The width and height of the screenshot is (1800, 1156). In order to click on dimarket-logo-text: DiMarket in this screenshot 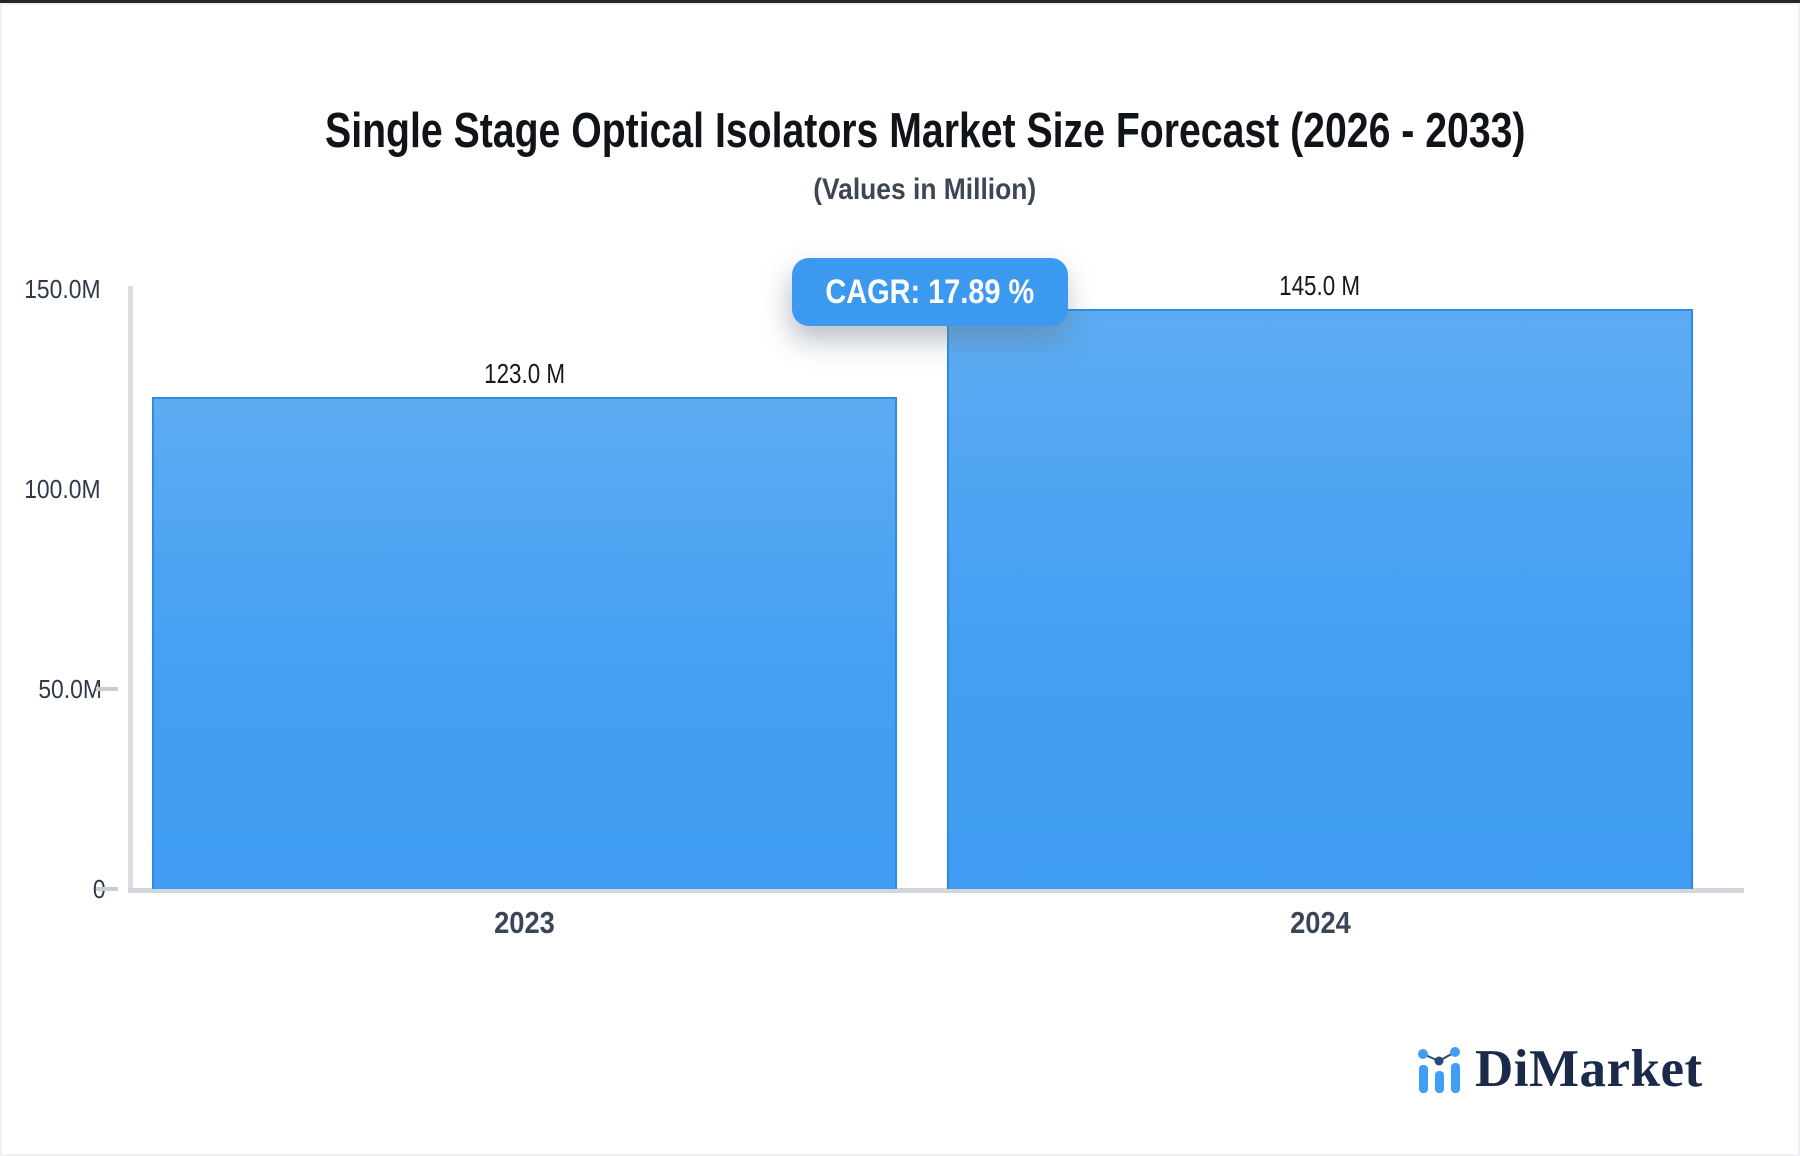, I will do `click(1589, 1069)`.